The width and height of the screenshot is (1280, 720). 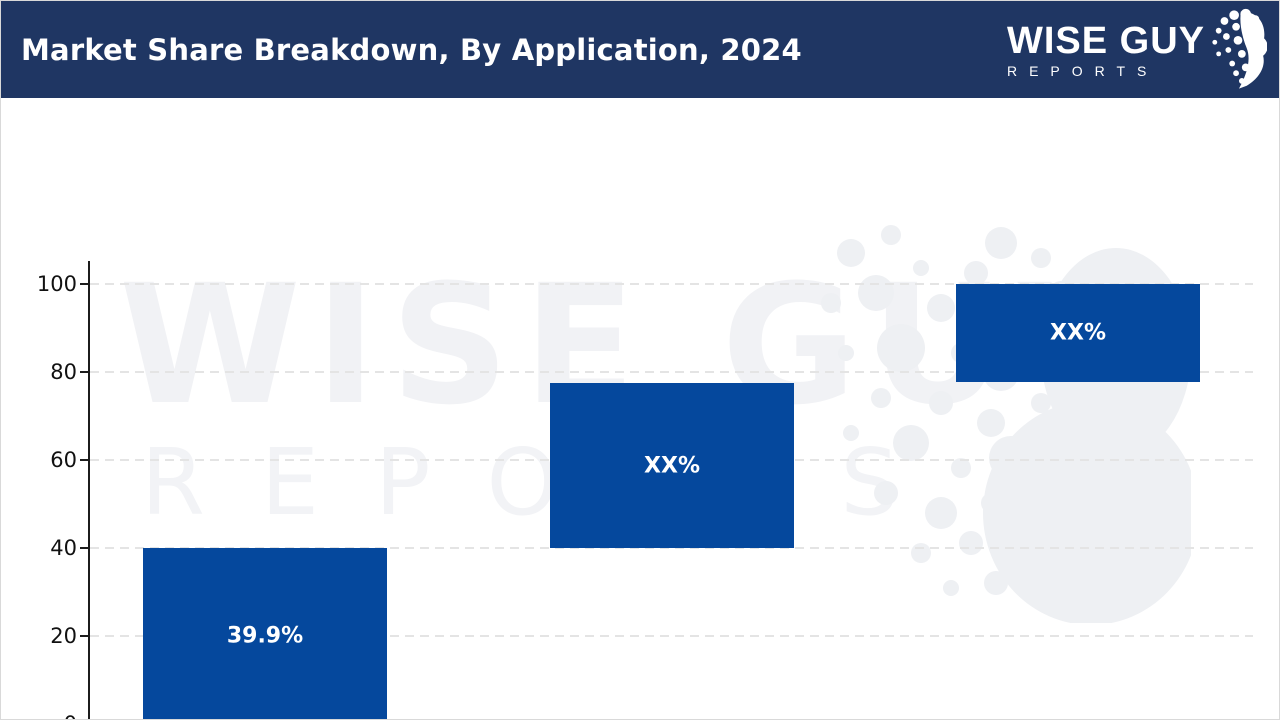 I want to click on bar-telecommunications, so click(x=265, y=633).